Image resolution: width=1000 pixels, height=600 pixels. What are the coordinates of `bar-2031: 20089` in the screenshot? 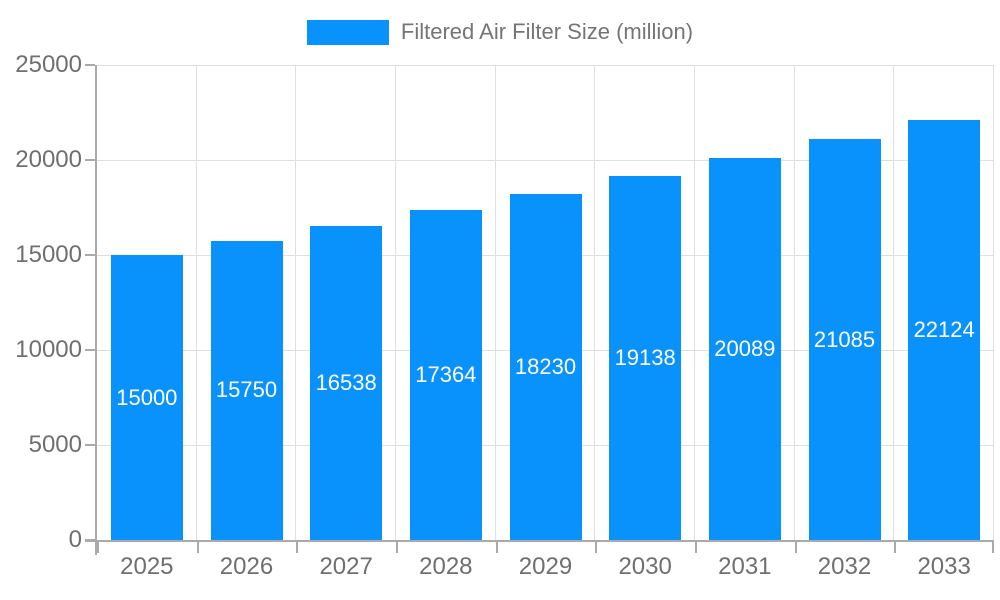 It's located at (744, 349).